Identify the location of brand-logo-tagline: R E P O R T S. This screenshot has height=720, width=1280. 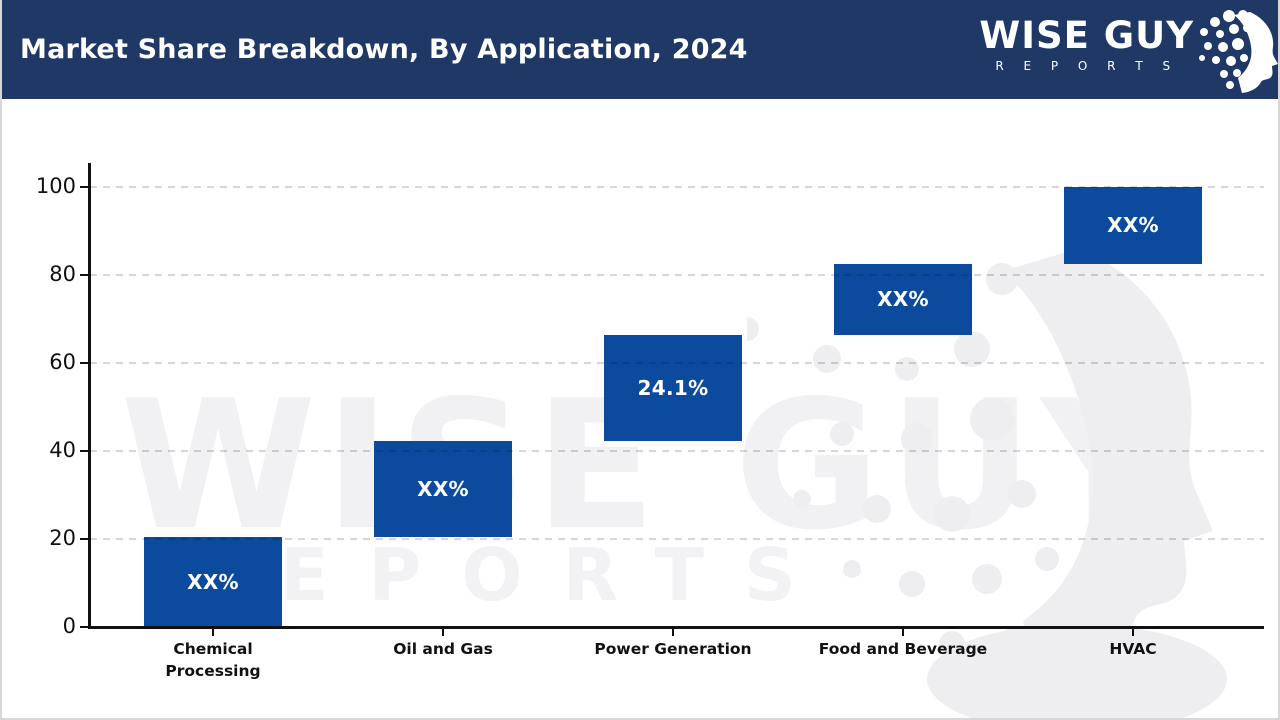
(1087, 65).